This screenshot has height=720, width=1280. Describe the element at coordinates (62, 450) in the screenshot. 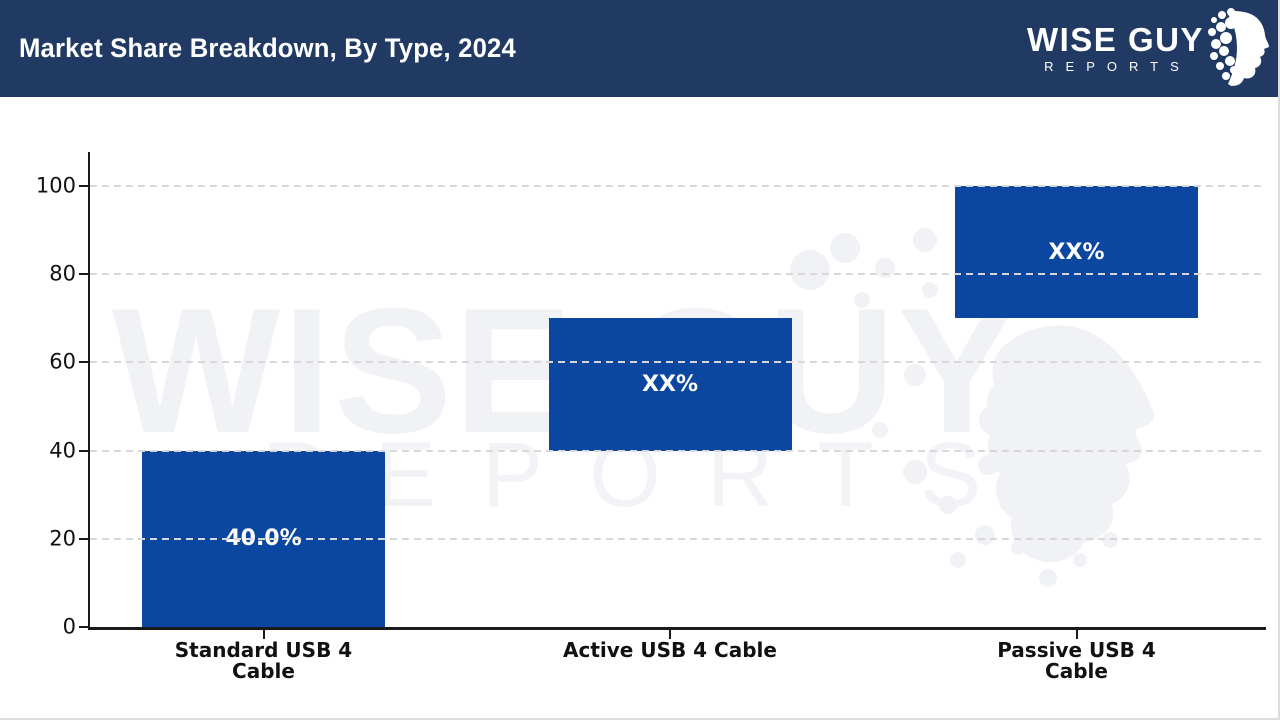

I see `y-tick-label-40: 40` at that location.